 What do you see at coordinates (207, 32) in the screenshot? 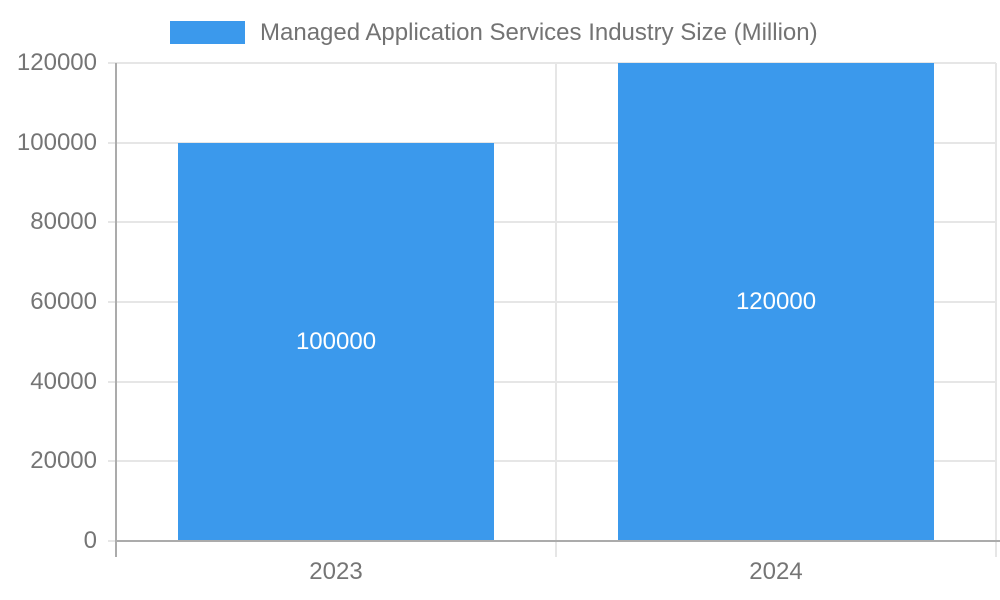
I see `legend-swatch` at bounding box center [207, 32].